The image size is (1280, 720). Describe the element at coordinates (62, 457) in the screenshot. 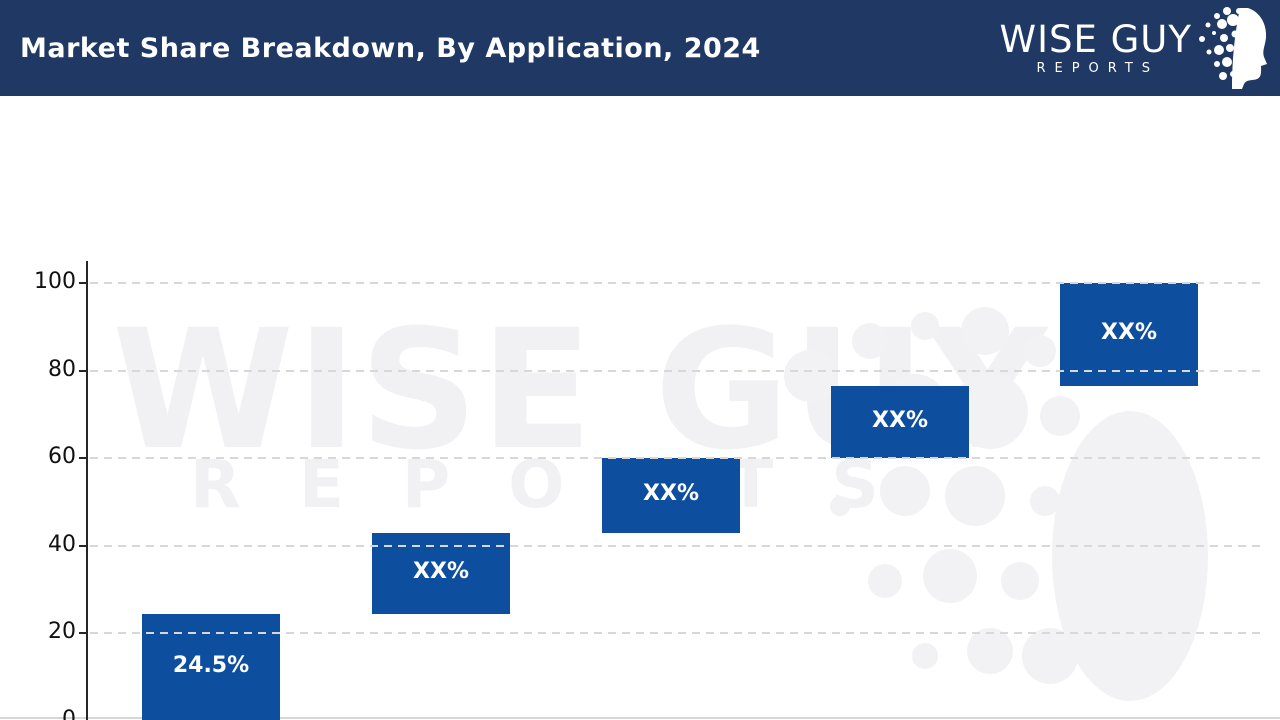

I see `y-tick-label: 60` at that location.